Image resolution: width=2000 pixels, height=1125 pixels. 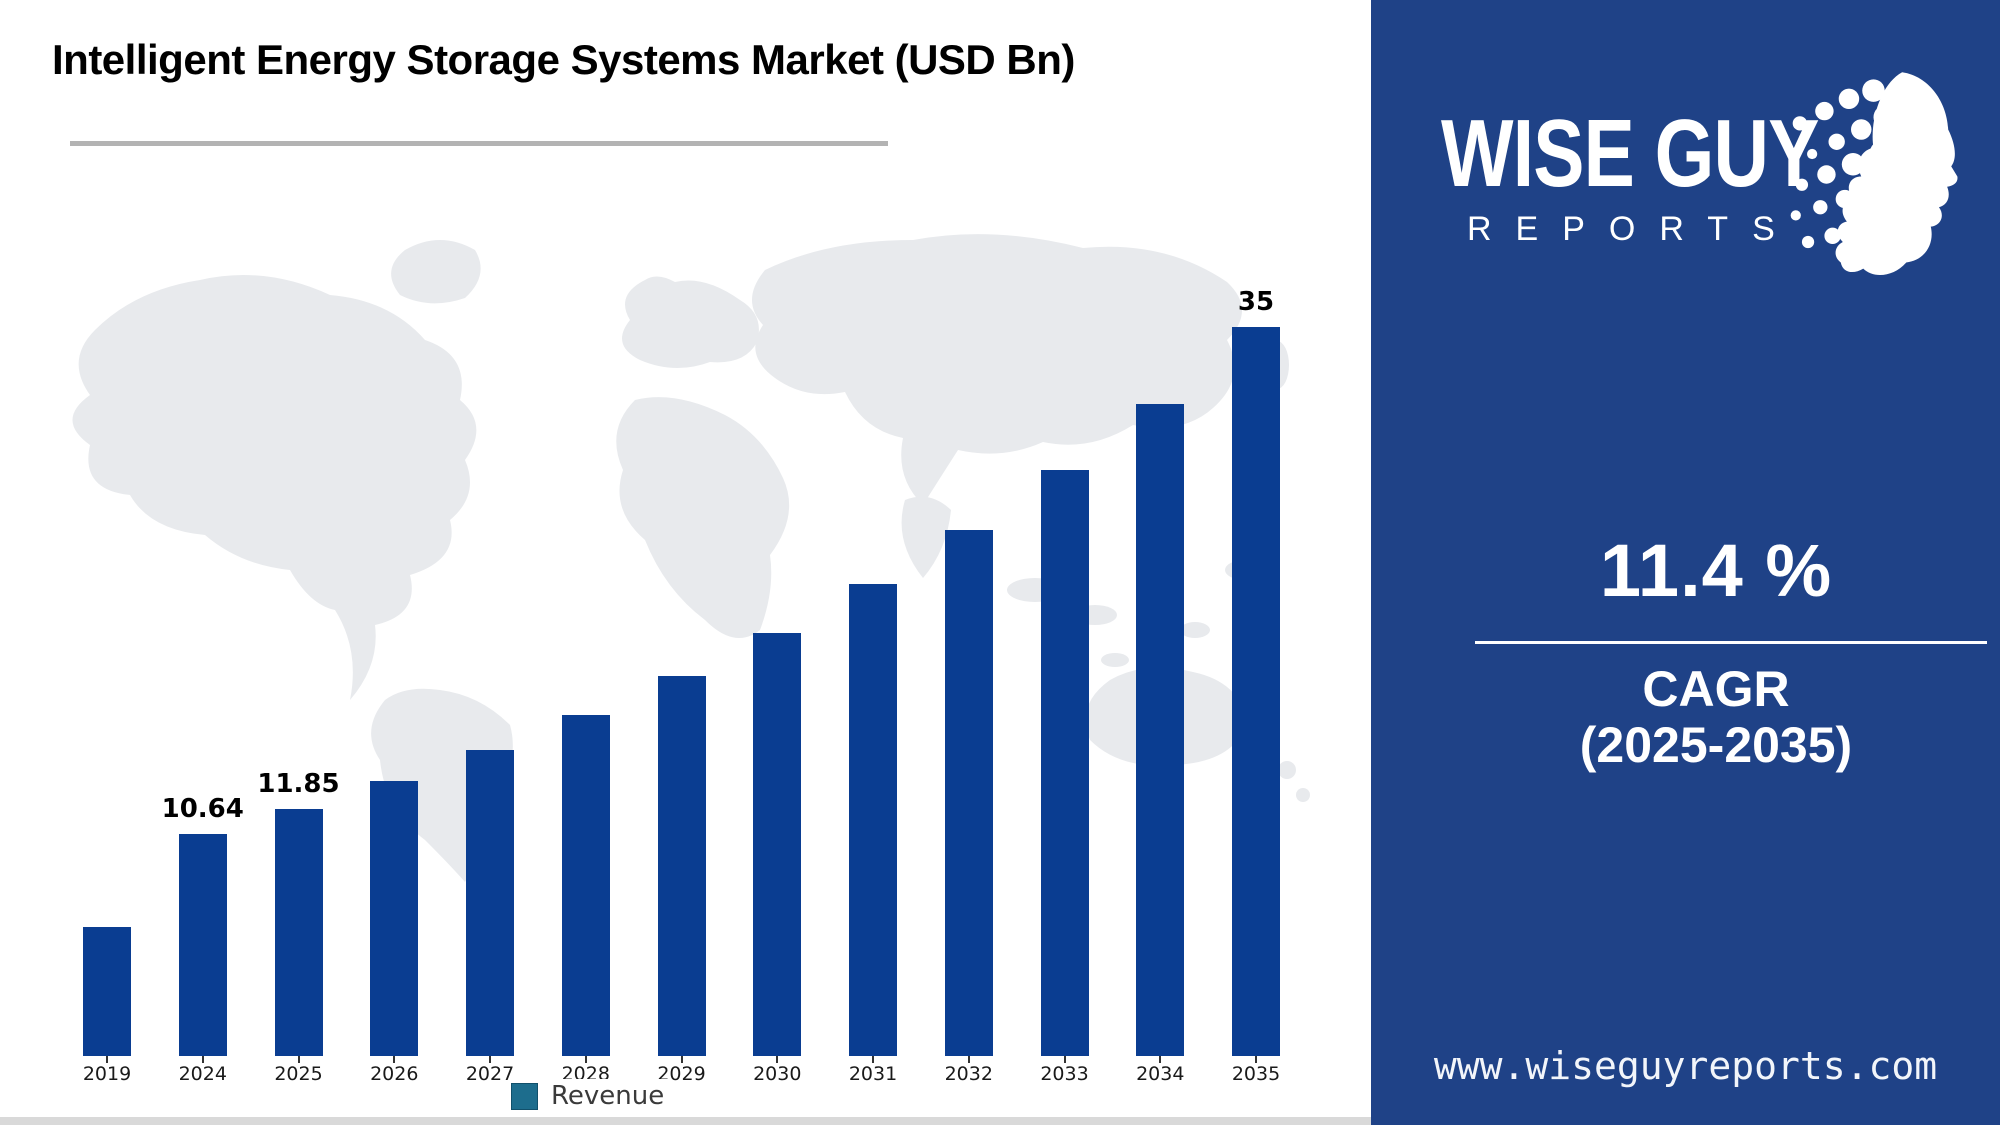 I want to click on cagr-period: (2025-2035), so click(x=1716, y=745).